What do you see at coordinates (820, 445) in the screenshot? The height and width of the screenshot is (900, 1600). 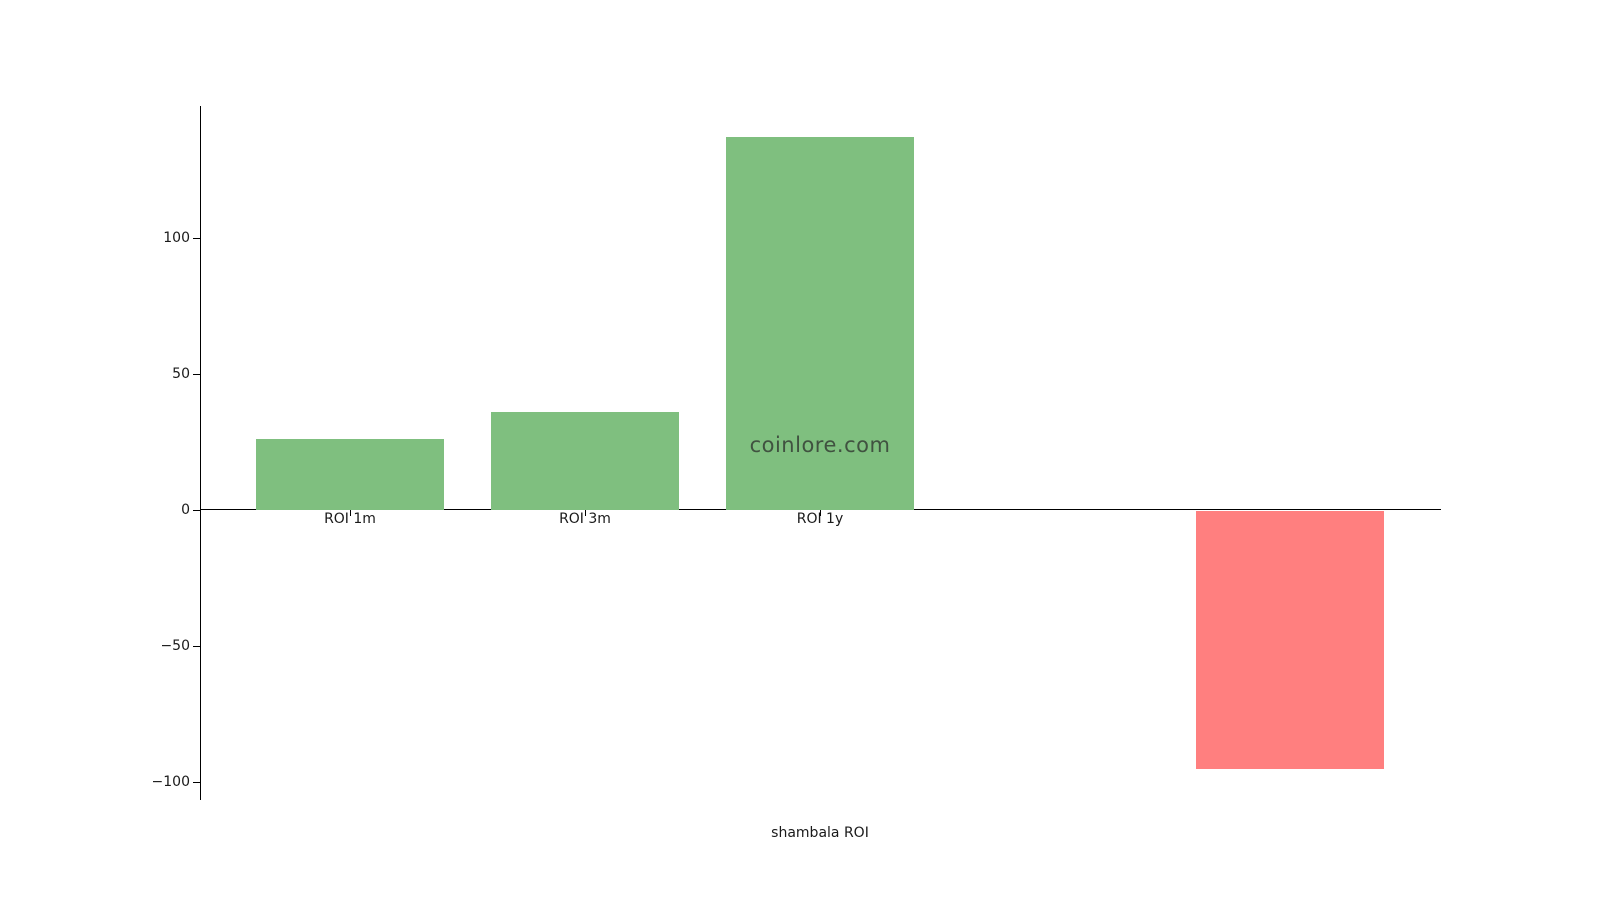 I see `watermark-text: coinlore.com` at bounding box center [820, 445].